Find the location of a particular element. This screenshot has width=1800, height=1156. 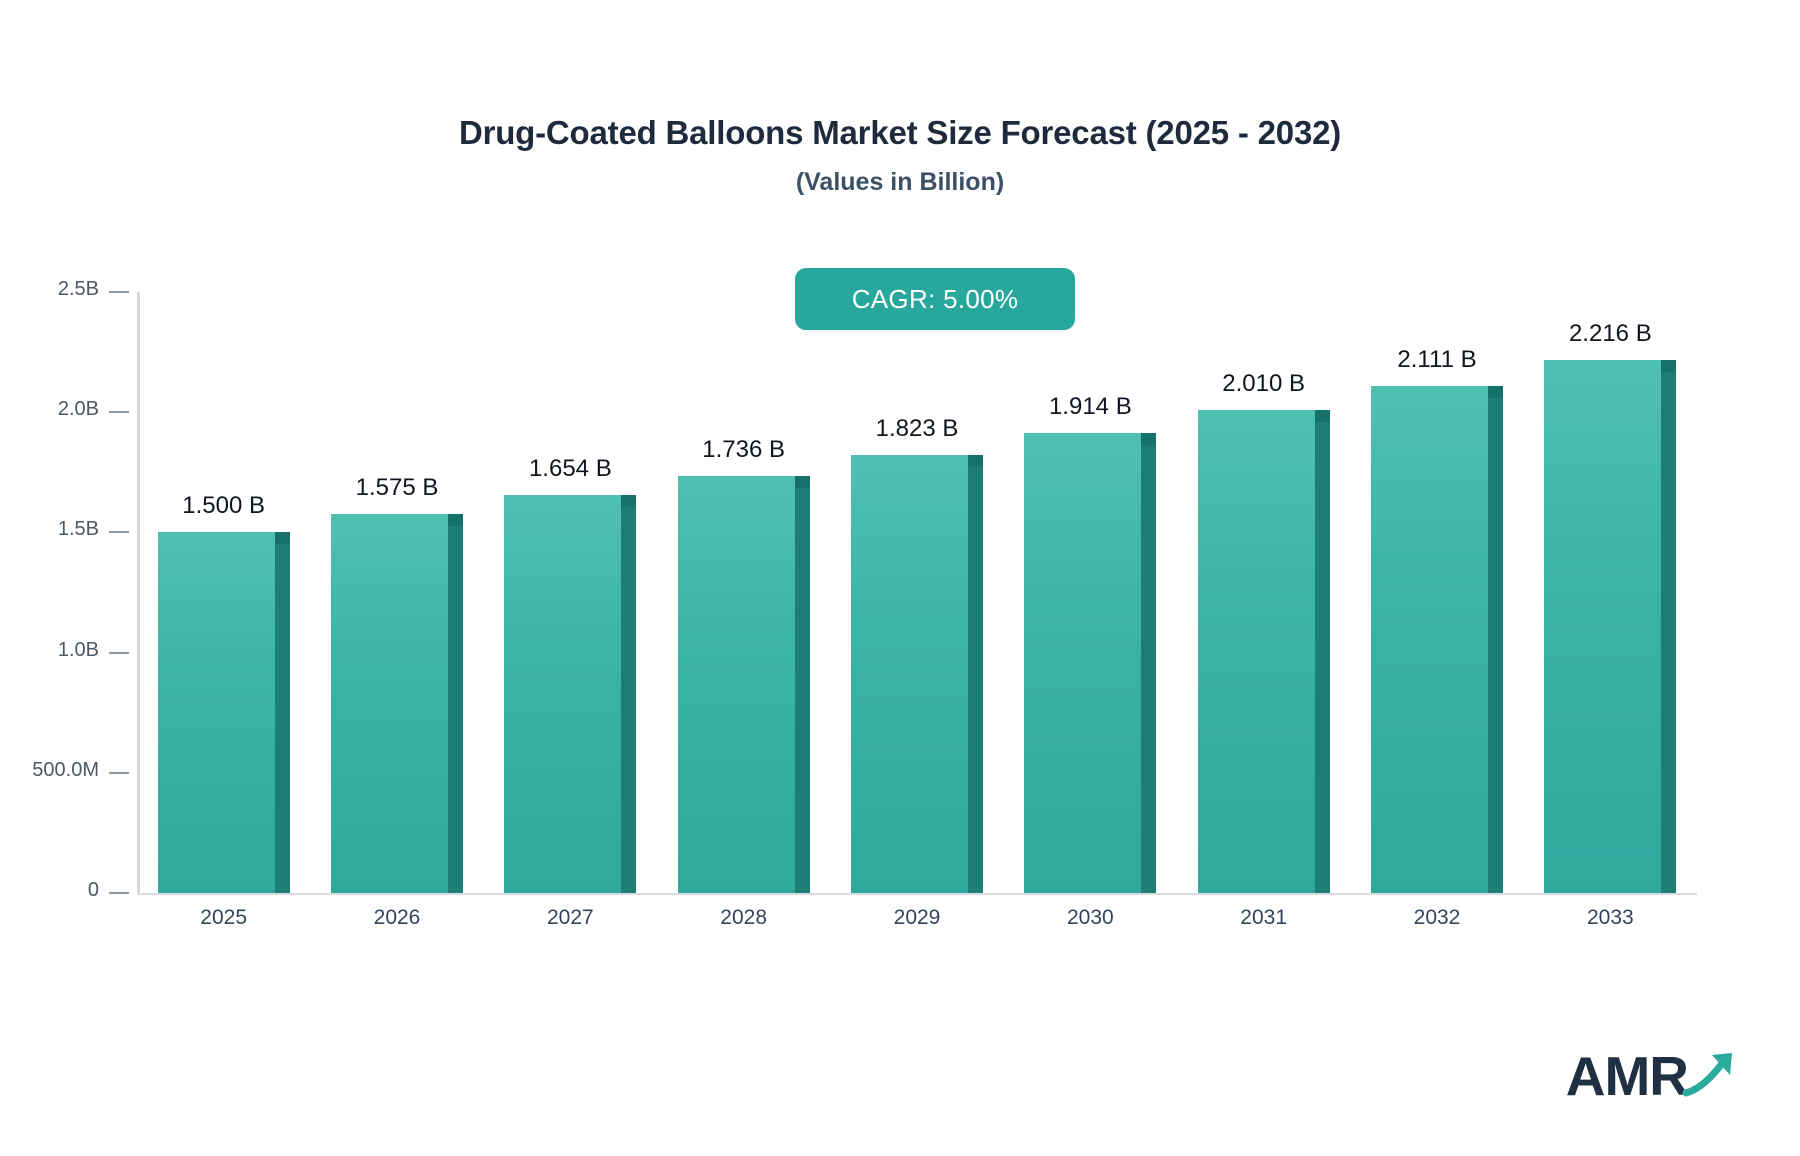

bar-column: 1.914 B 2030 is located at coordinates (1090, 610).